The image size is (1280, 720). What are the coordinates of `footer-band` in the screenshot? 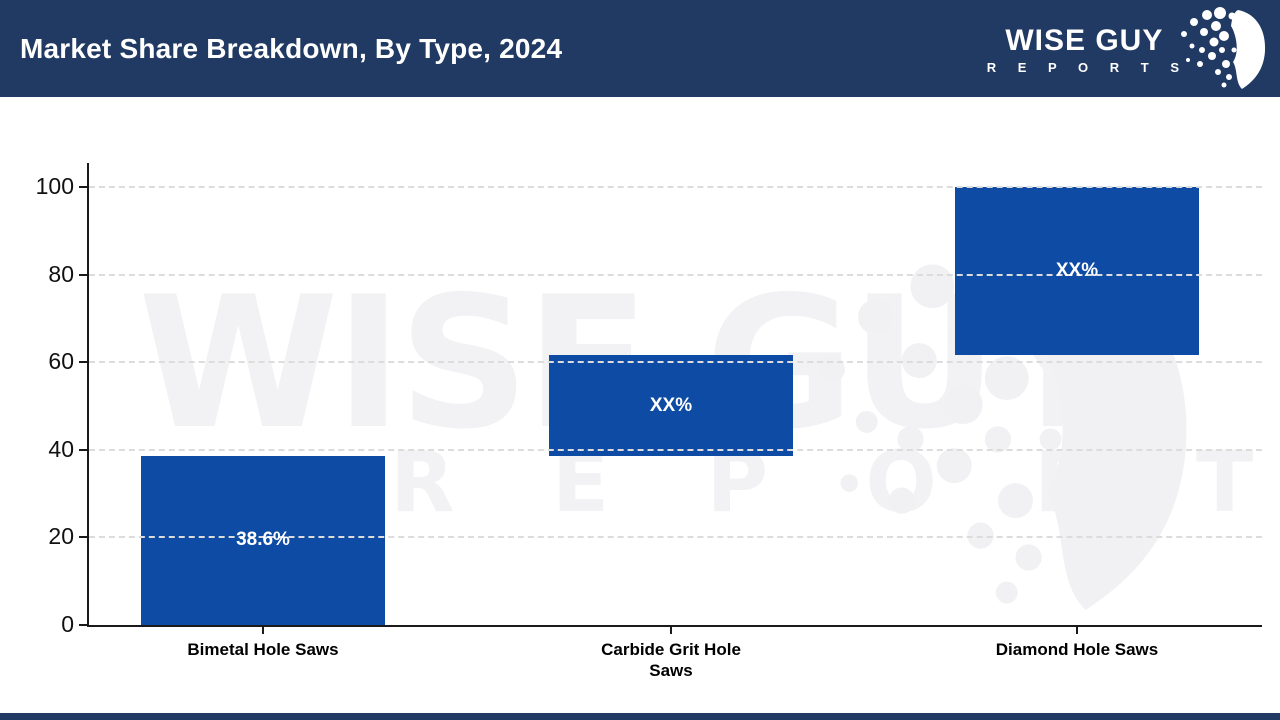 It's located at (640, 716).